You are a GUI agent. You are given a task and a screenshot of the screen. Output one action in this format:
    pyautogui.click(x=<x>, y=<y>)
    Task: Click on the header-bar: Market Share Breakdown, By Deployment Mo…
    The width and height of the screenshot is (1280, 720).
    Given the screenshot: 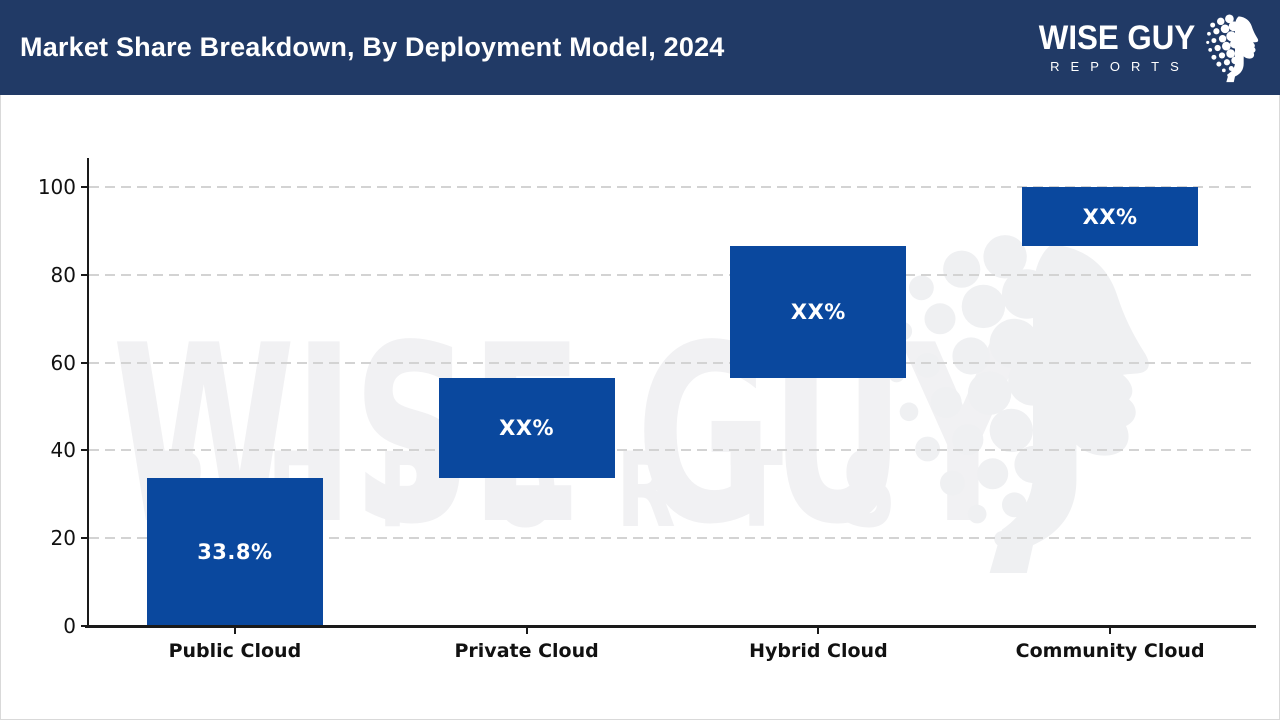 What is the action you would take?
    pyautogui.click(x=640, y=47)
    